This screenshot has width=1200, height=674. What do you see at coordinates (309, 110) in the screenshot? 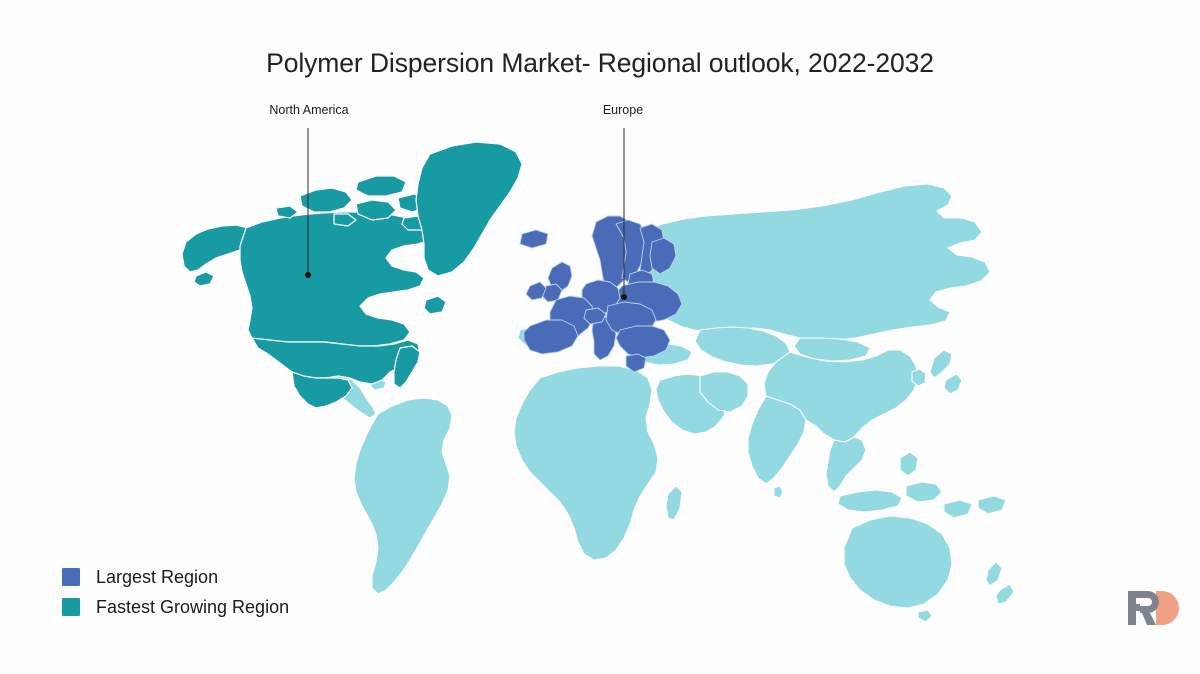
I see `callout-label-north-america: North America` at bounding box center [309, 110].